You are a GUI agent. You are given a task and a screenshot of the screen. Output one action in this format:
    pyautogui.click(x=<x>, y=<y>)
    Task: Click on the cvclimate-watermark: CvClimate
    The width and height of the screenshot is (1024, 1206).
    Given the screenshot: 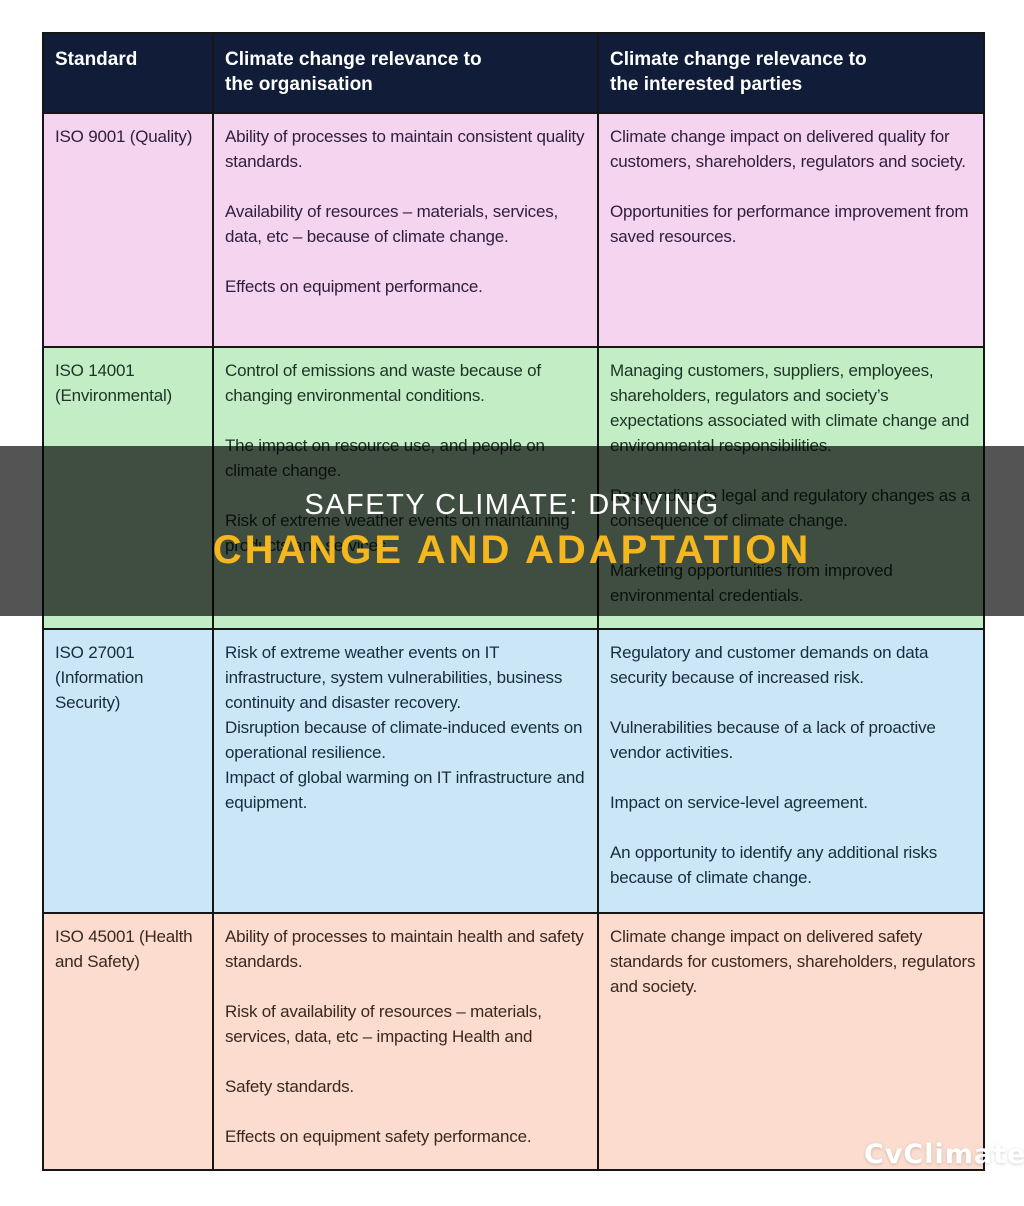 What is the action you would take?
    pyautogui.click(x=944, y=1154)
    